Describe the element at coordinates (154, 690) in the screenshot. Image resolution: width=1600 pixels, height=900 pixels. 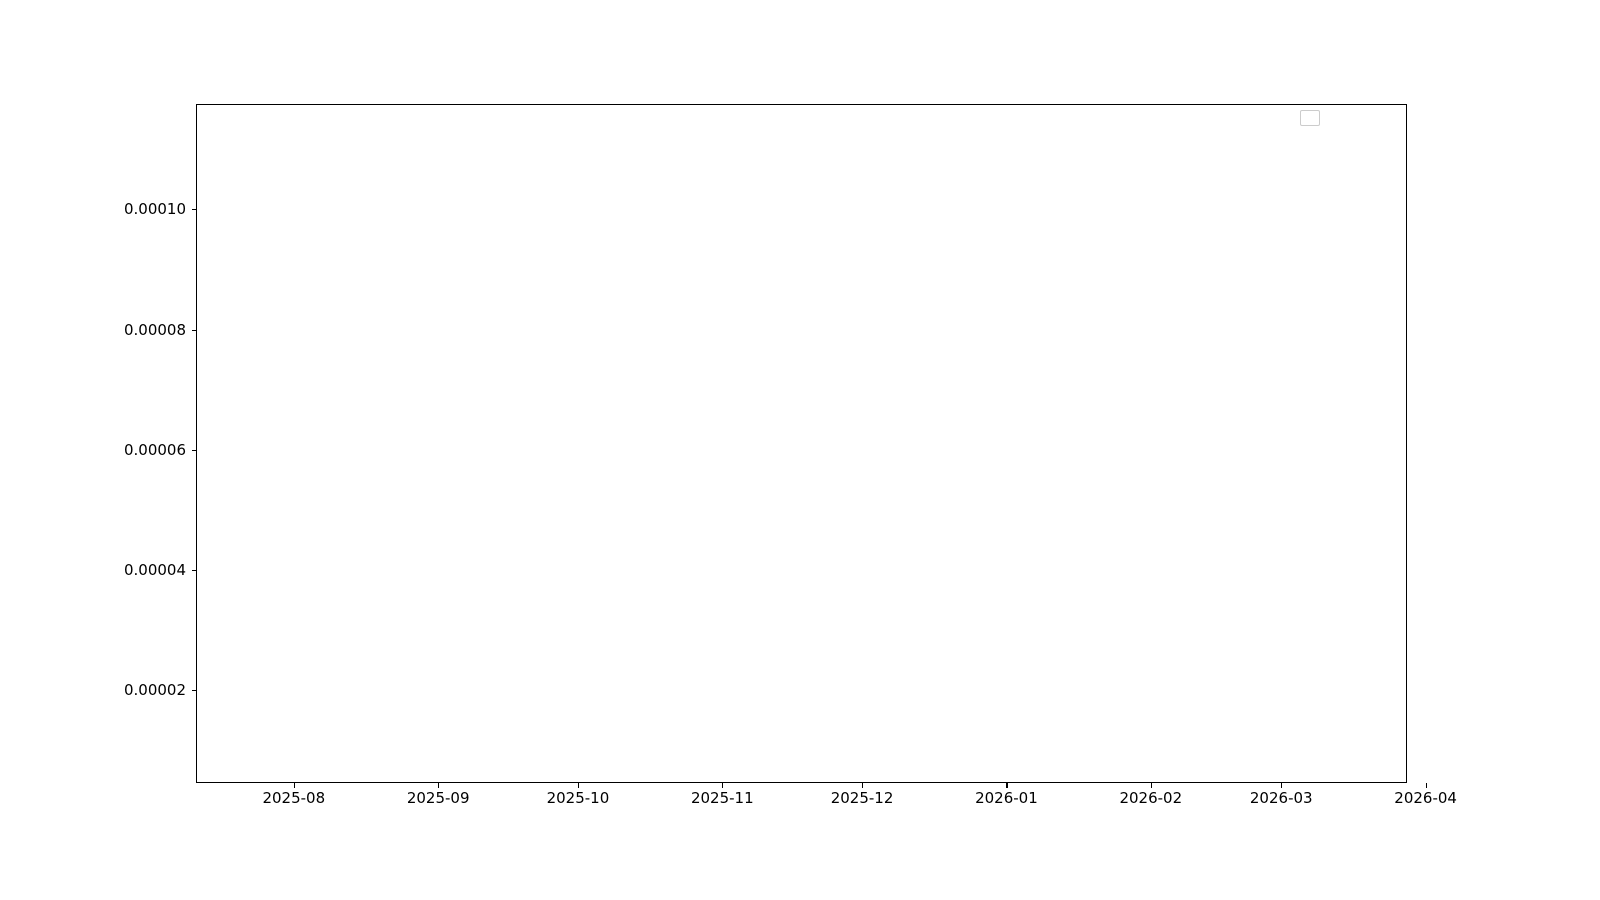
I see `y-tick-label: 0.00002` at that location.